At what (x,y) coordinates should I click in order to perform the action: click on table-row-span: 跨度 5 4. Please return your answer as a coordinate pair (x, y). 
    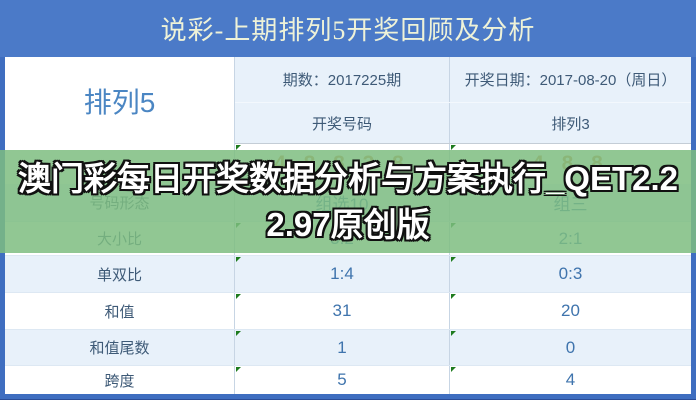
    Looking at the image, I should click on (348, 380).